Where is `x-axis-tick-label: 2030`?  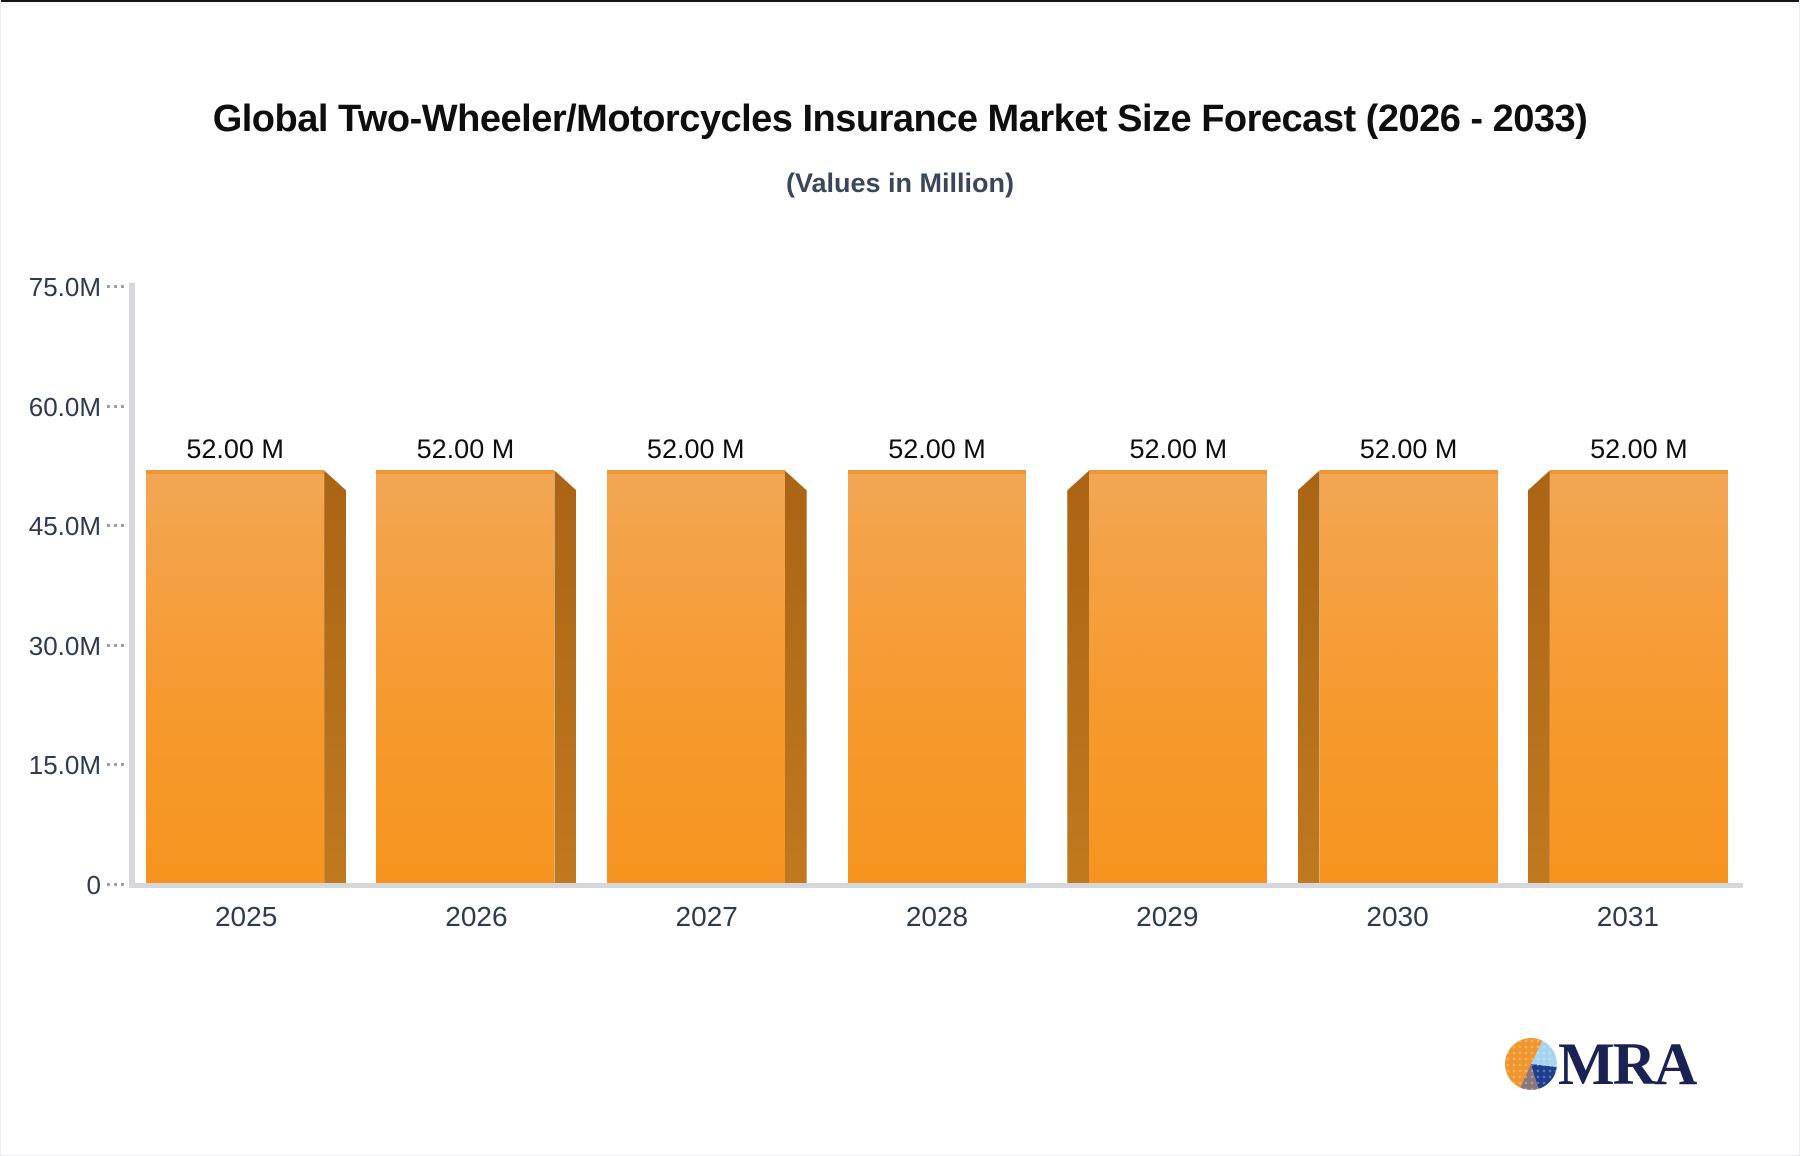
x-axis-tick-label: 2030 is located at coordinates (1397, 916).